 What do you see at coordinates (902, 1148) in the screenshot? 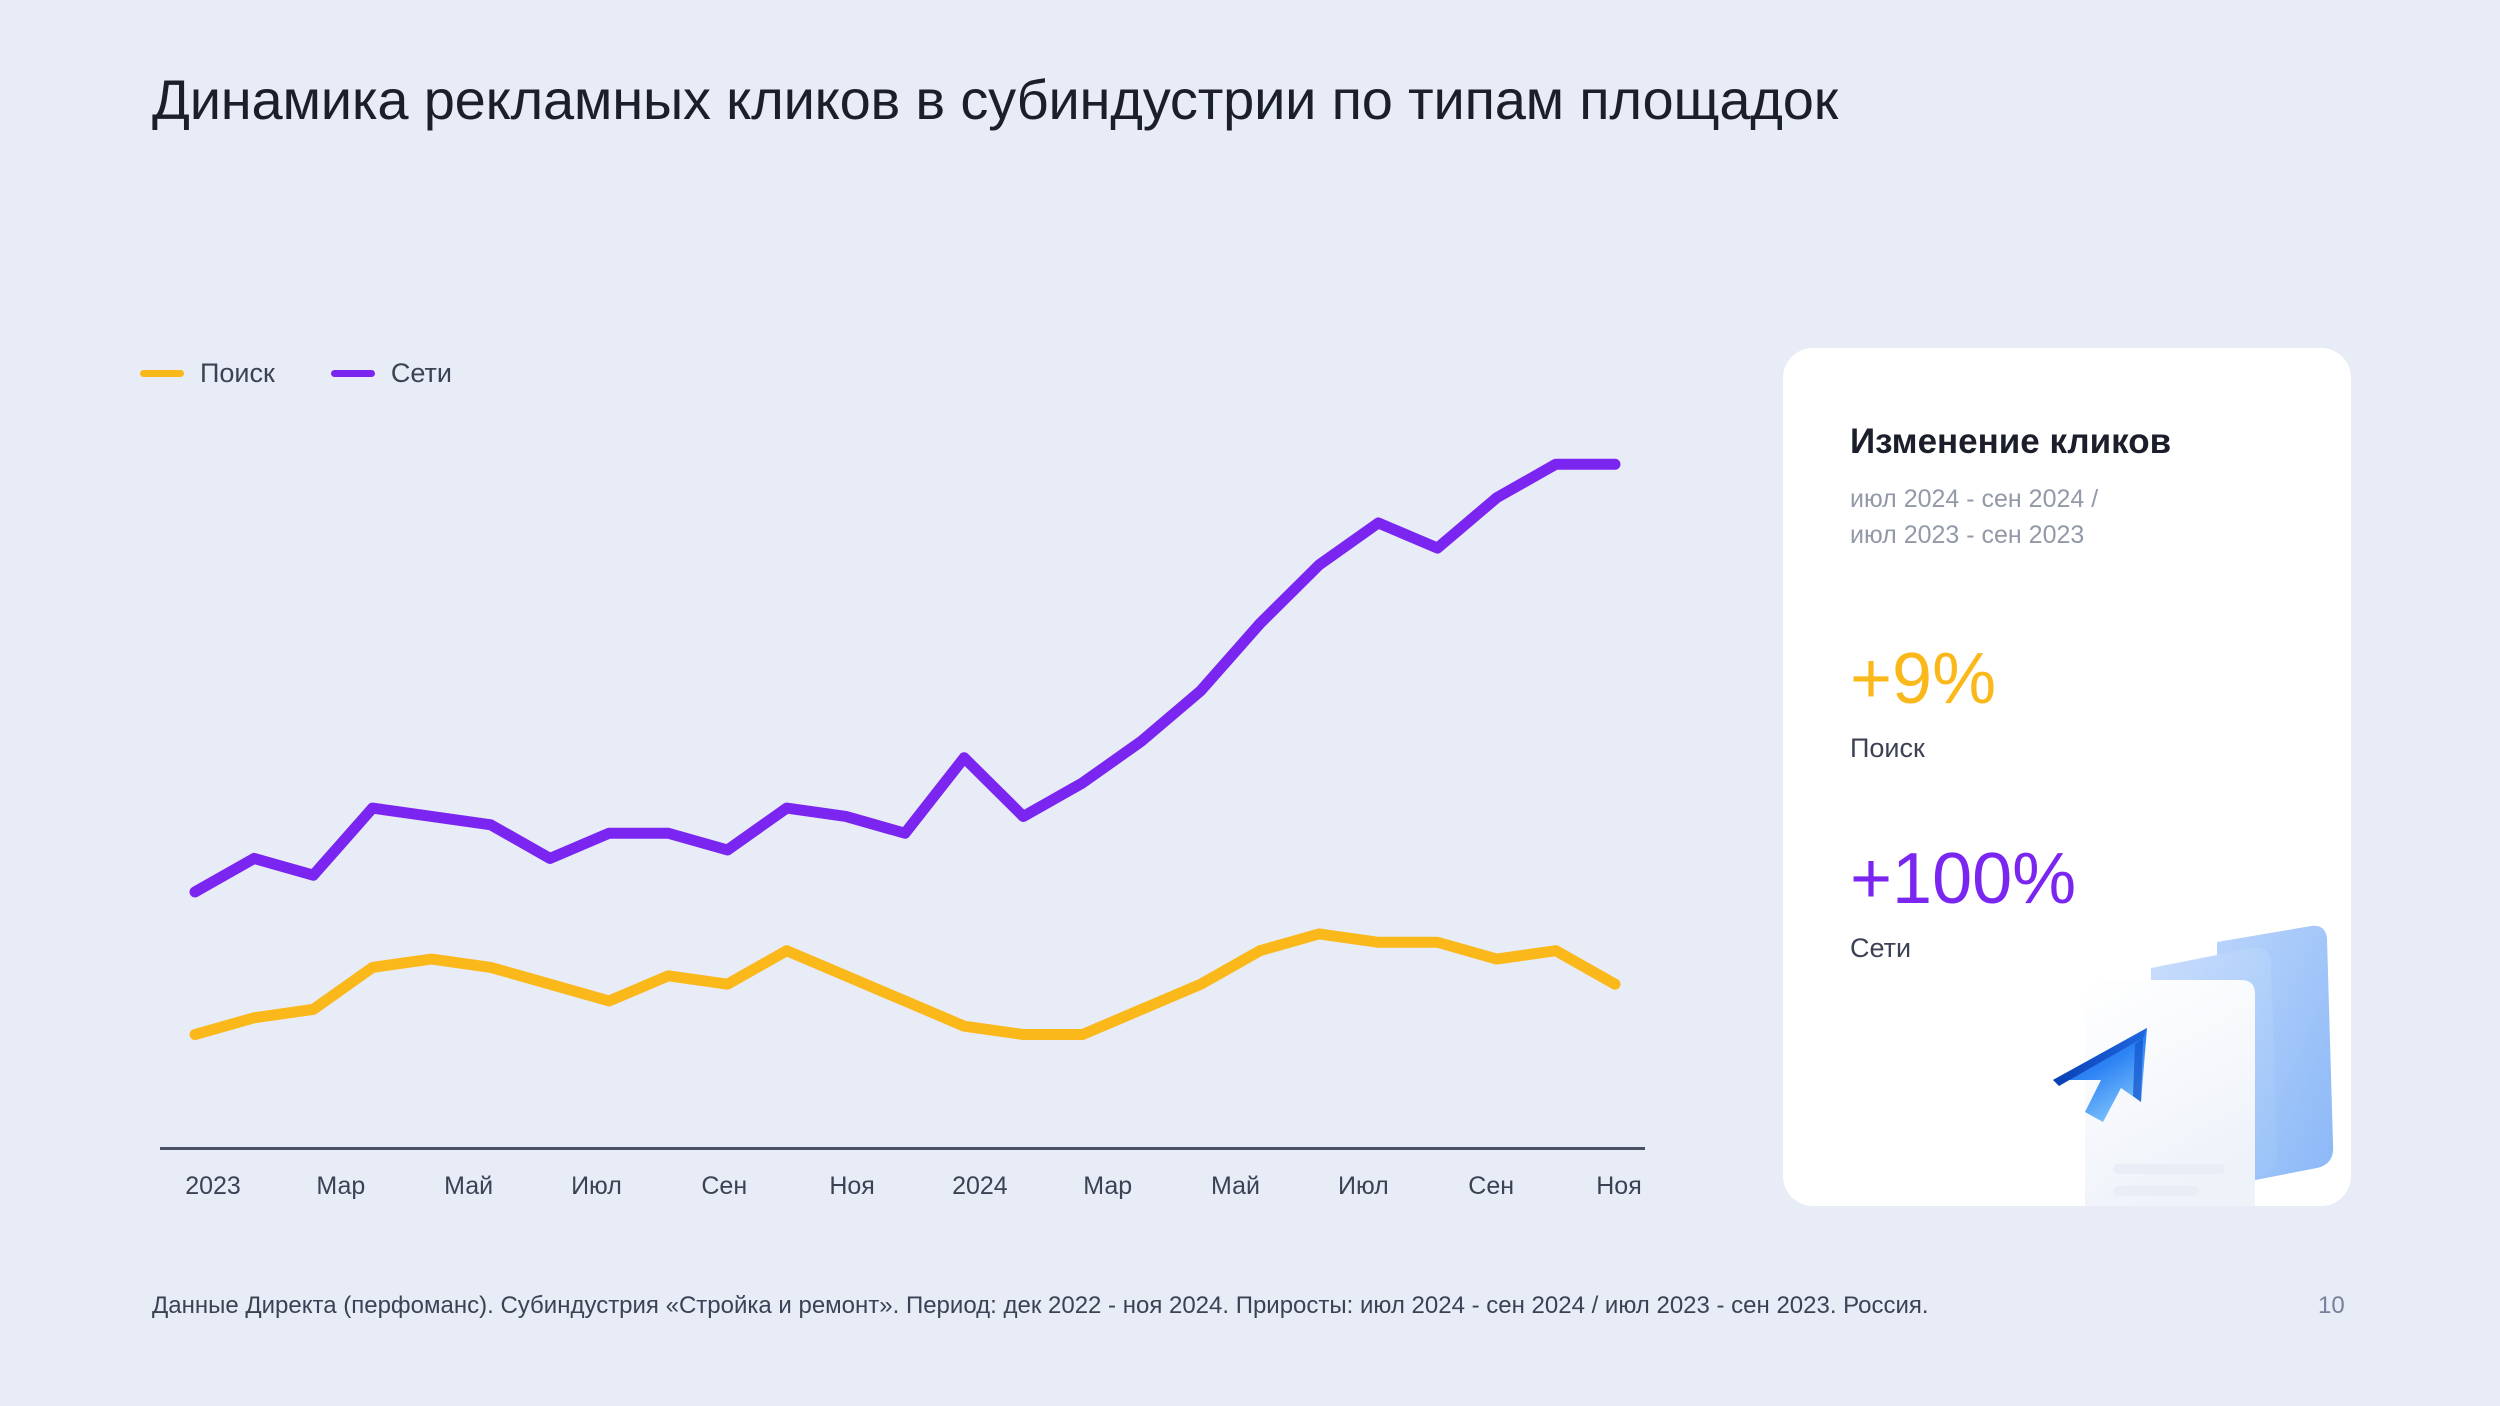
I see `x-axis-line` at bounding box center [902, 1148].